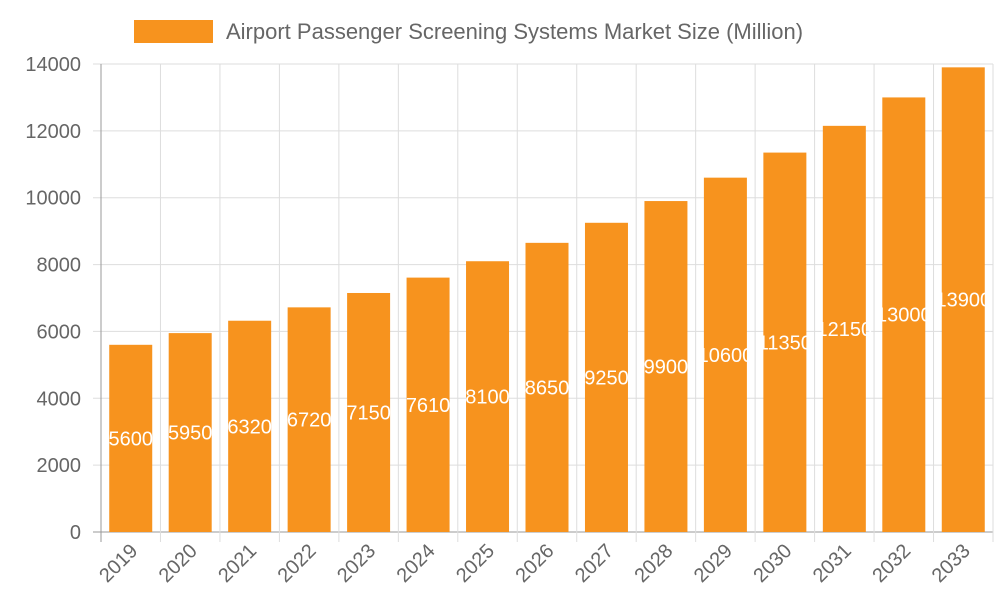  What do you see at coordinates (653, 563) in the screenshot?
I see `x-tick-label: 2028` at bounding box center [653, 563].